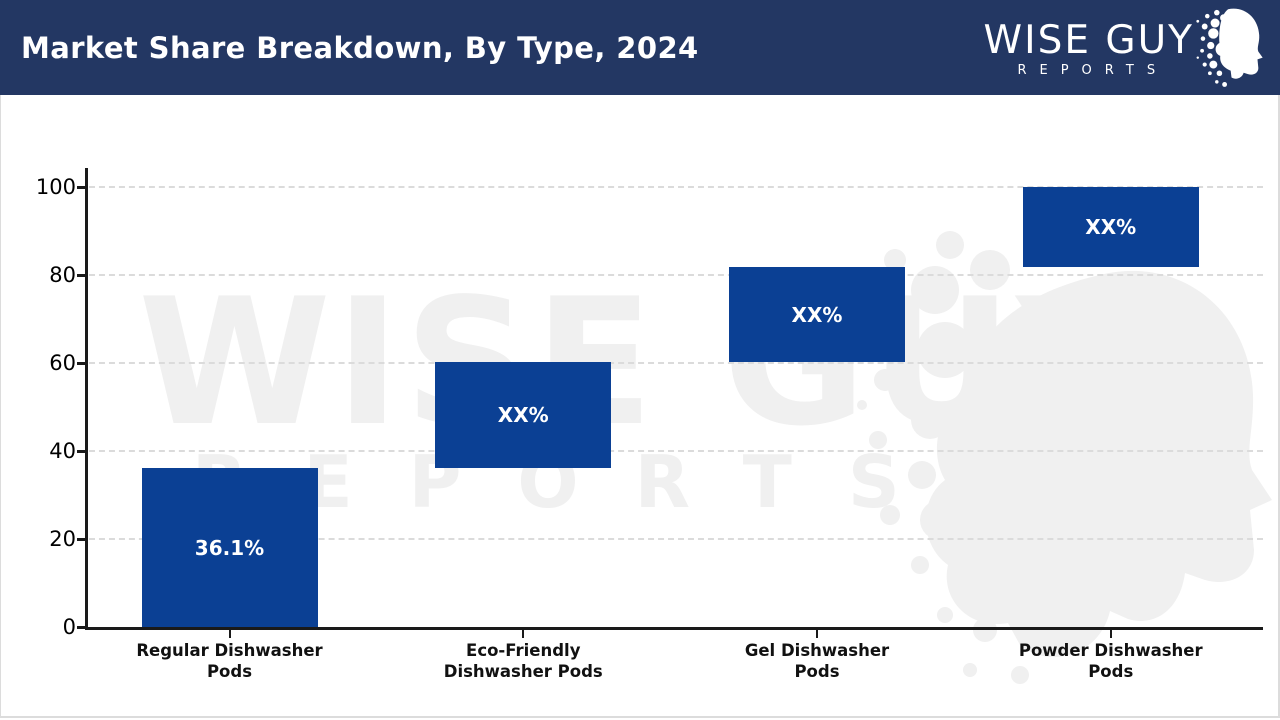 The image size is (1280, 720). What do you see at coordinates (640, 717) in the screenshot?
I see `page-bottom-border` at bounding box center [640, 717].